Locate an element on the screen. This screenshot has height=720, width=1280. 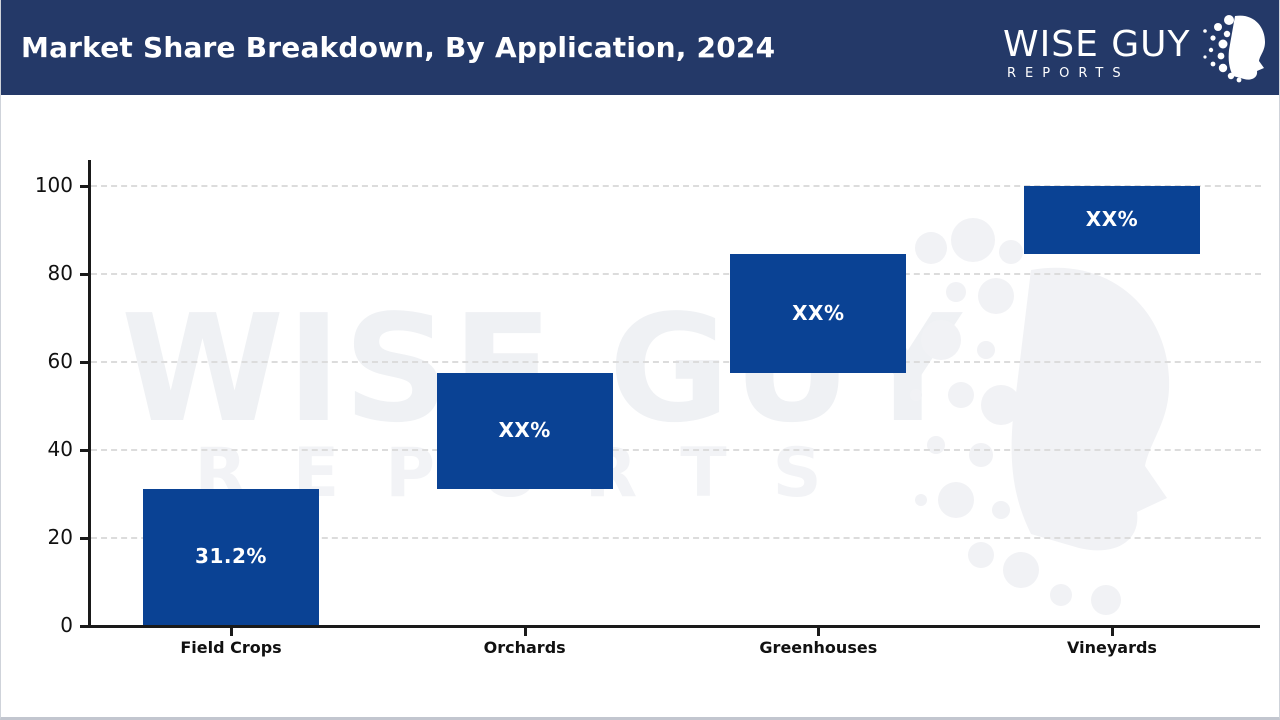
bar-greenhouses: XX% is located at coordinates (818, 313).